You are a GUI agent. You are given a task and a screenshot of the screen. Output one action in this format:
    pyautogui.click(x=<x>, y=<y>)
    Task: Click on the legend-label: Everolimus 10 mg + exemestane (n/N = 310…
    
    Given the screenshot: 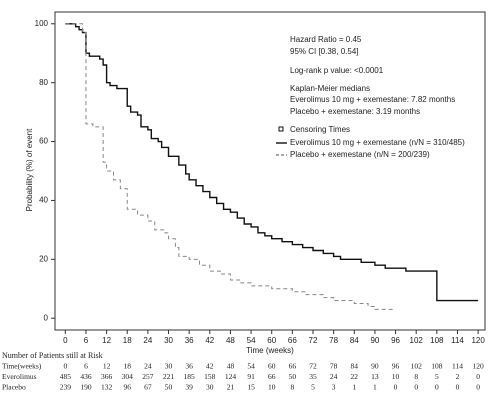 What is the action you would take?
    pyautogui.click(x=377, y=142)
    